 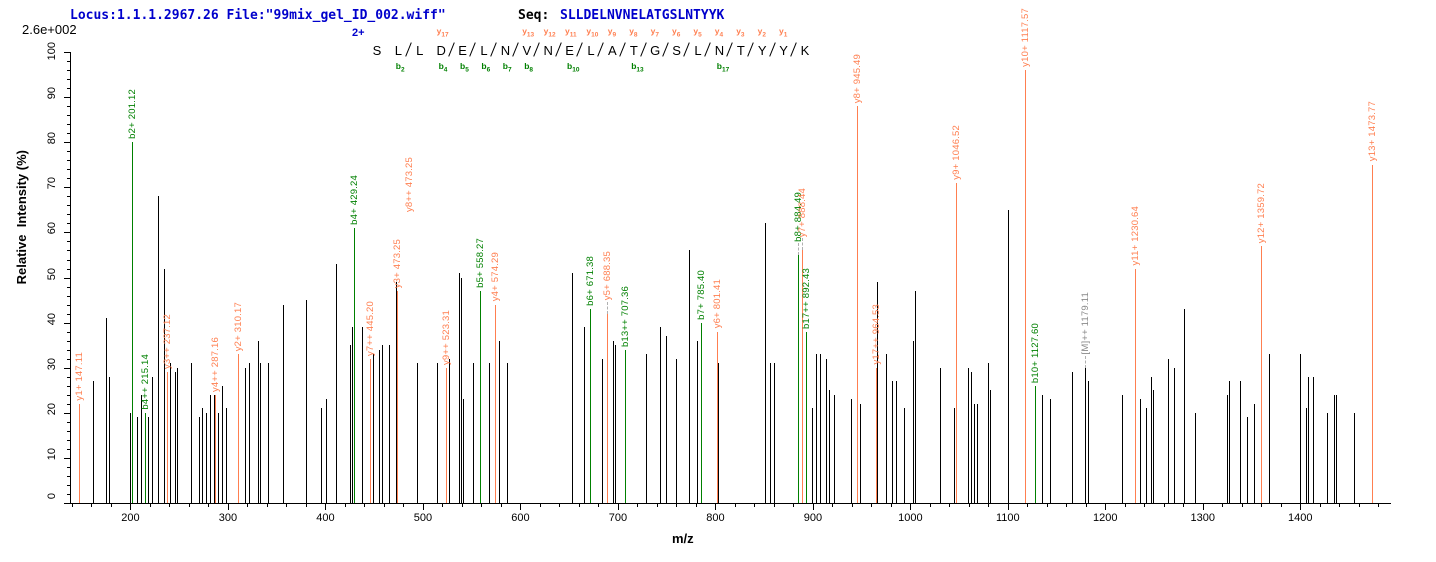 I want to click on residue: D, so click(x=441, y=50).